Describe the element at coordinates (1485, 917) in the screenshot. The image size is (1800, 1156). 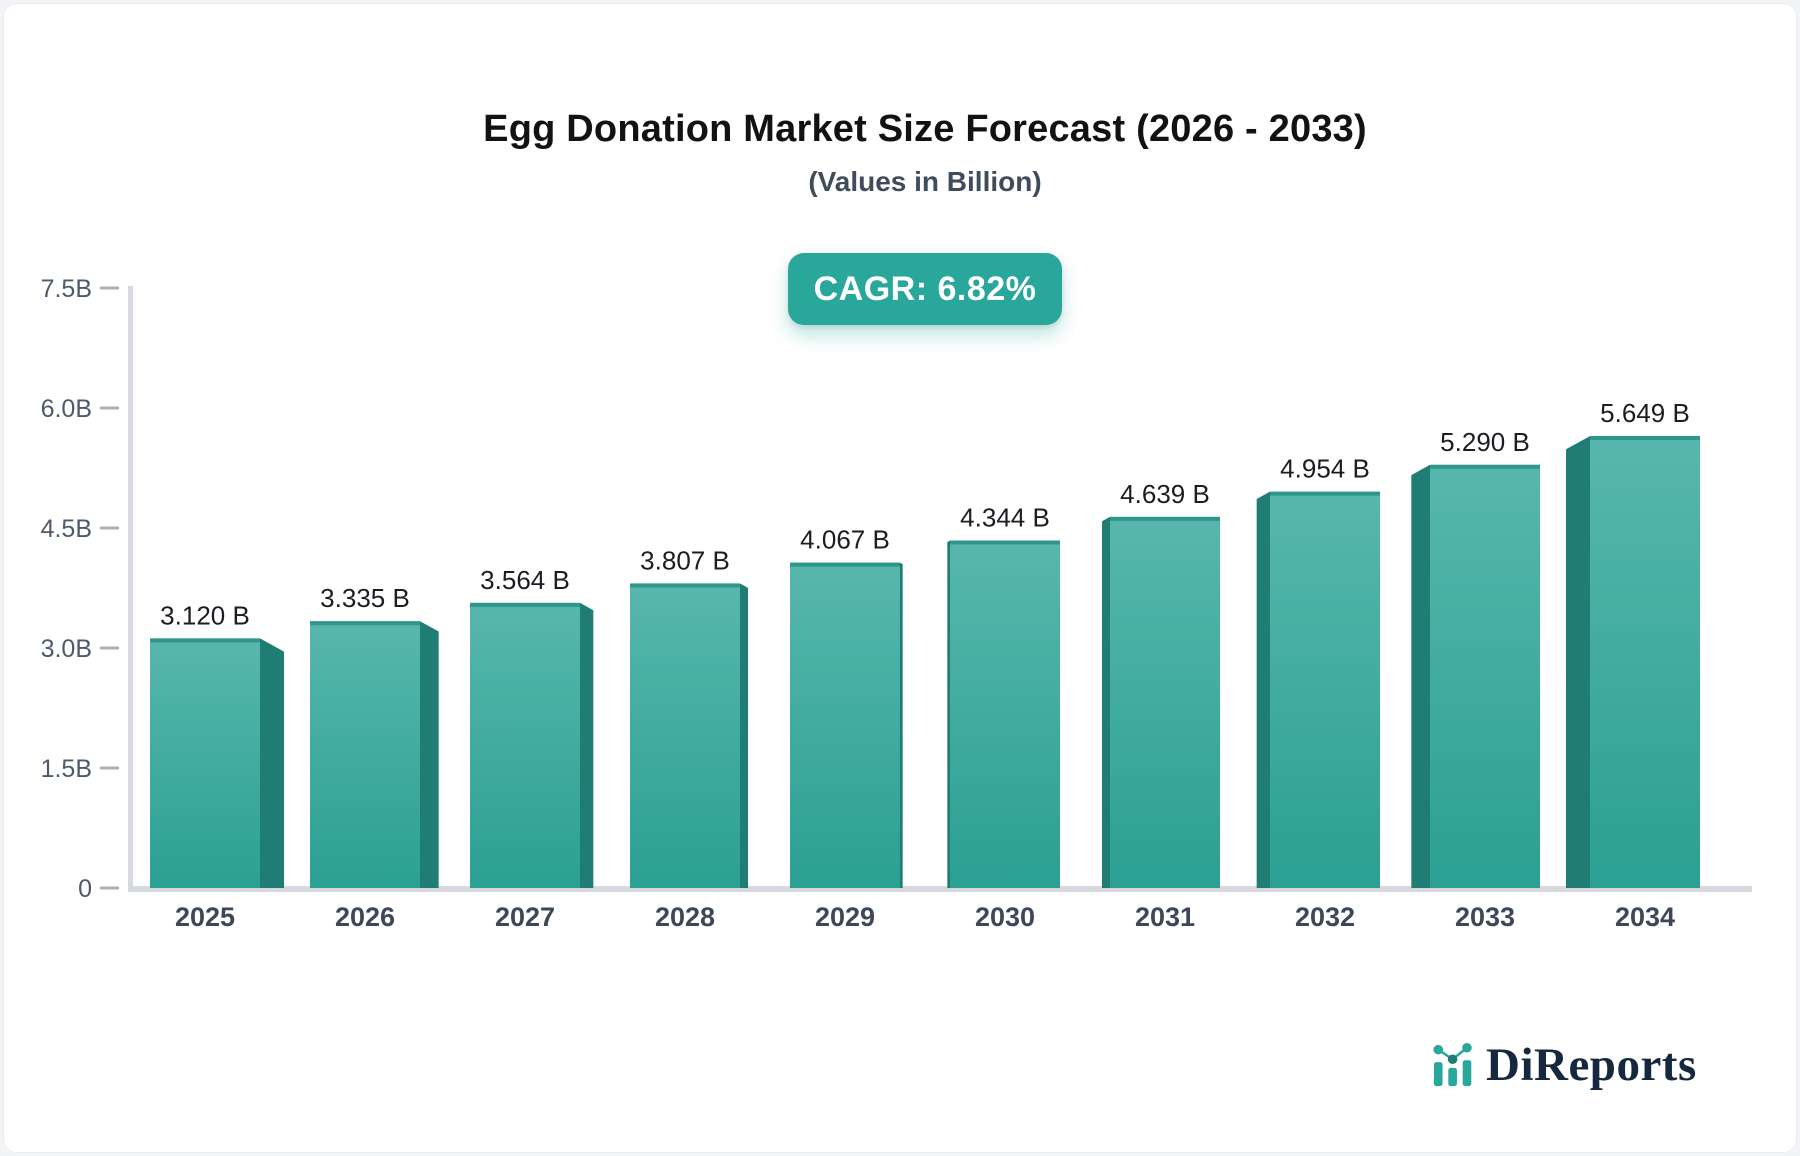
I see `x-tick-label: 2033` at that location.